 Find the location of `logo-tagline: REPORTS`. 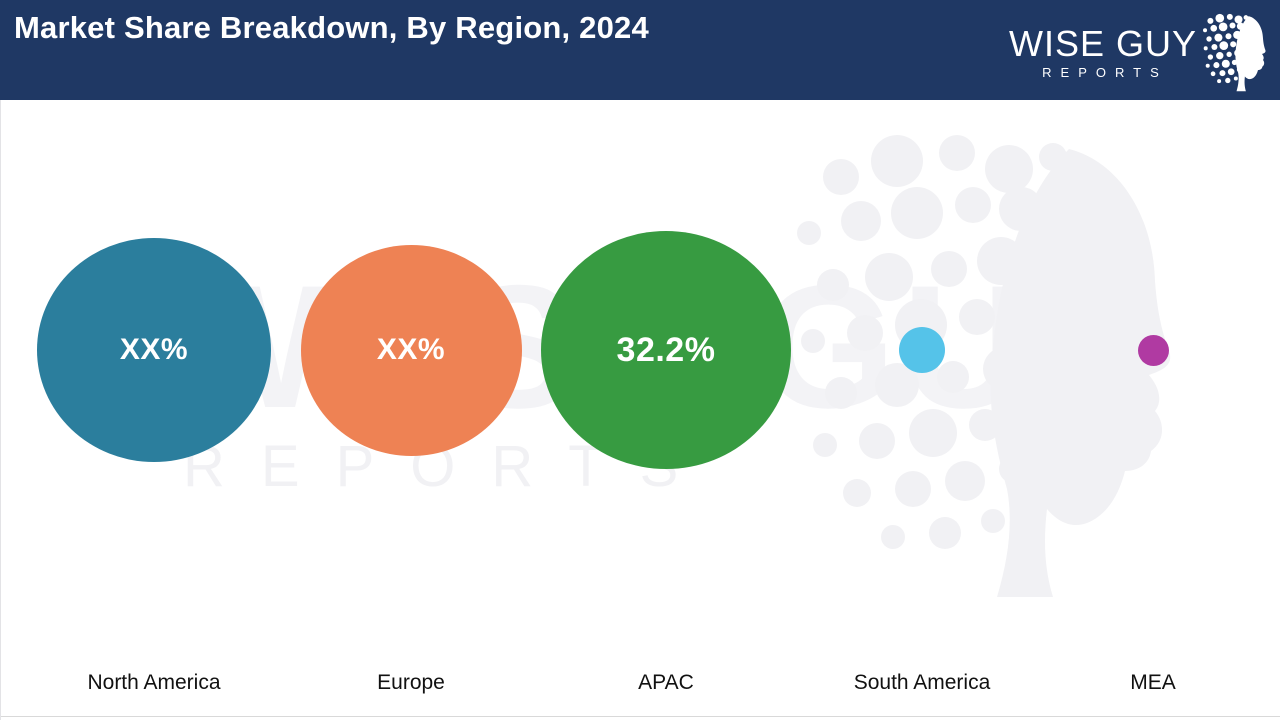

logo-tagline: REPORTS is located at coordinates (1105, 72).